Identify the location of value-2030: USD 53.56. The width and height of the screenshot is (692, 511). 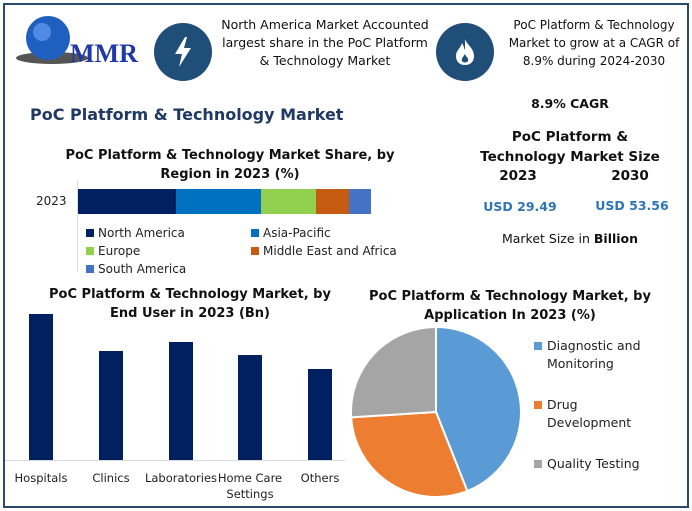
(632, 205).